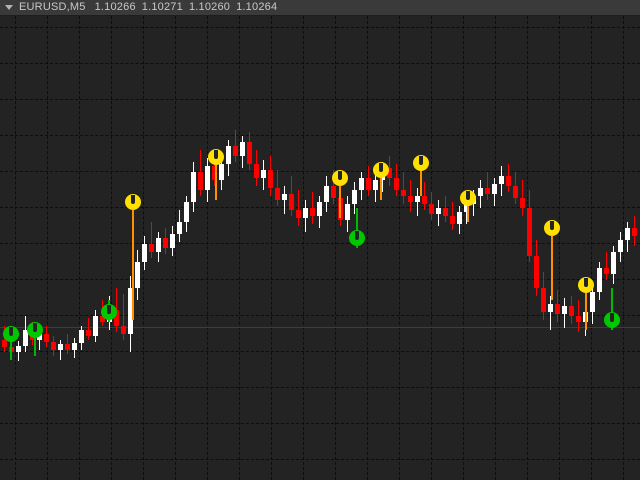  I want to click on quote-open: 1.10266, so click(115, 7).